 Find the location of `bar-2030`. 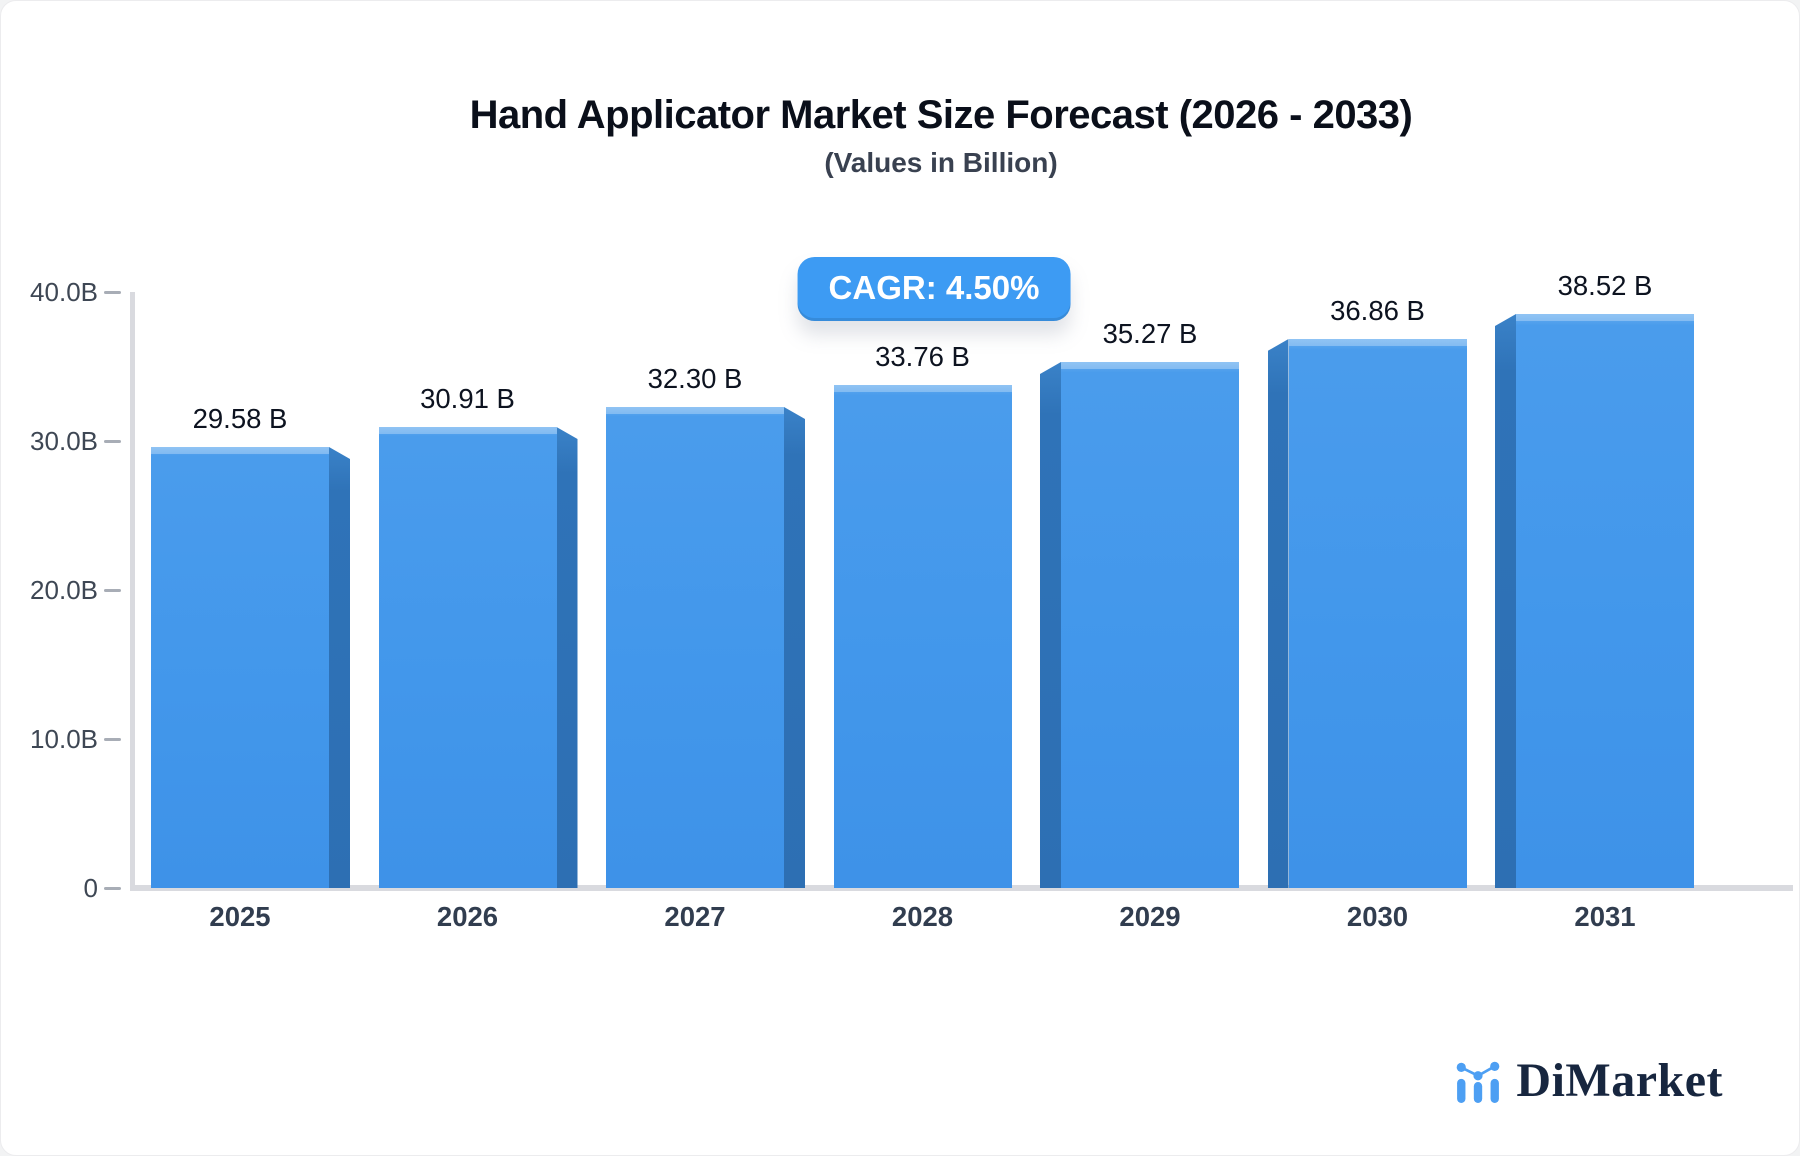

bar-2030 is located at coordinates (1377, 613).